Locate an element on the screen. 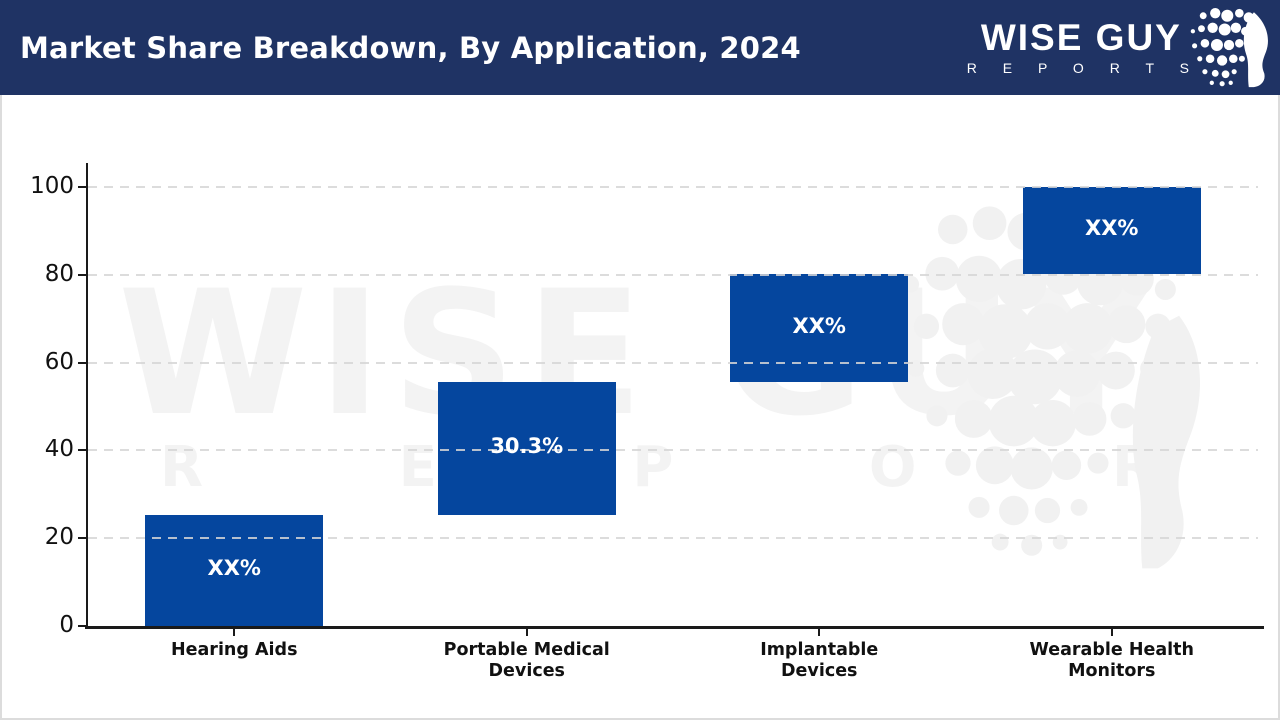  y-axis-line is located at coordinates (87, 395).